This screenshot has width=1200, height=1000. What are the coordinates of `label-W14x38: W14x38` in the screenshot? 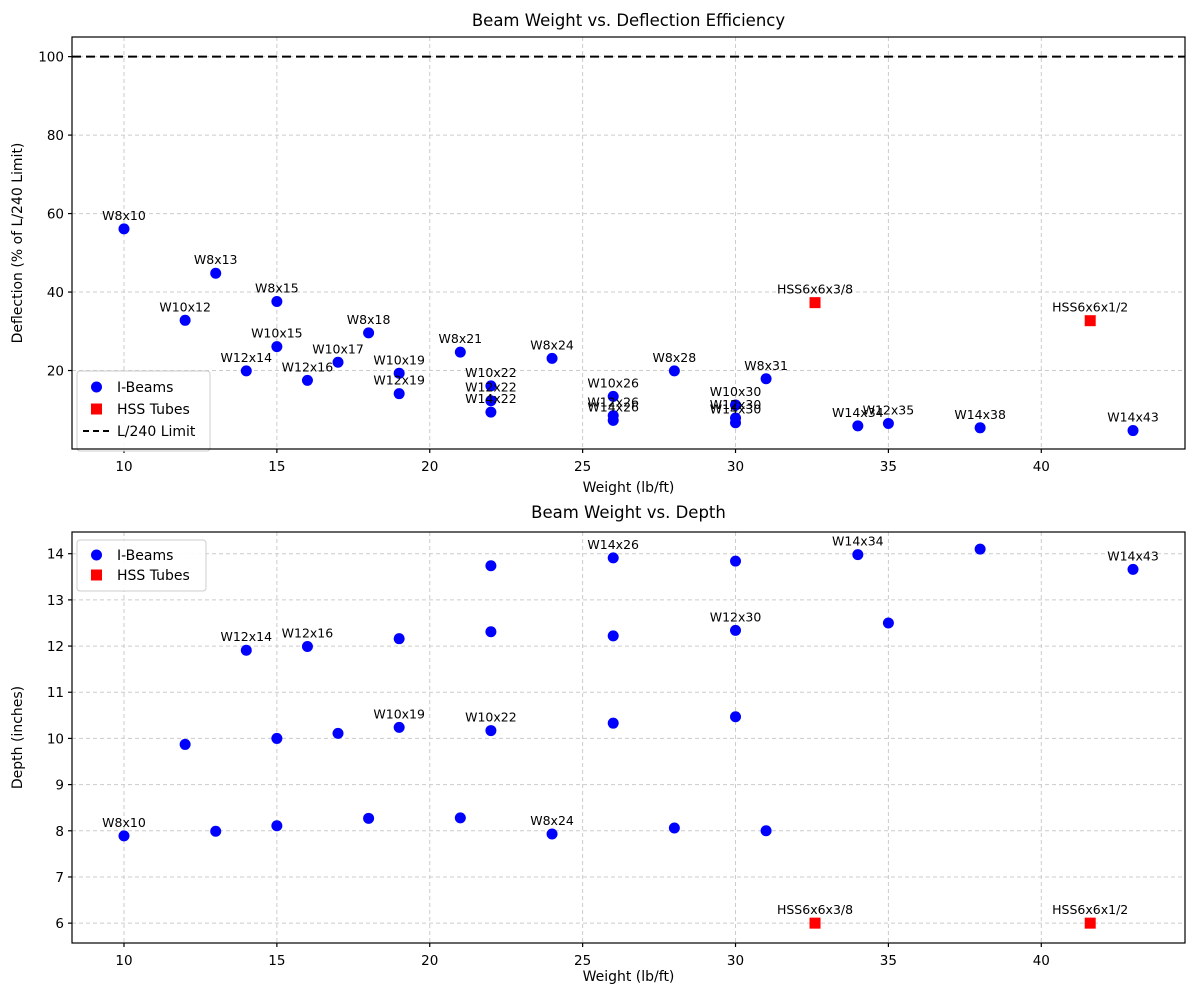 It's located at (980, 414).